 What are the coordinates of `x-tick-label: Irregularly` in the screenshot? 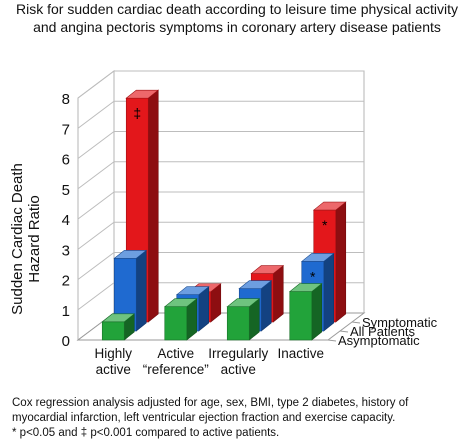 It's located at (238, 353).